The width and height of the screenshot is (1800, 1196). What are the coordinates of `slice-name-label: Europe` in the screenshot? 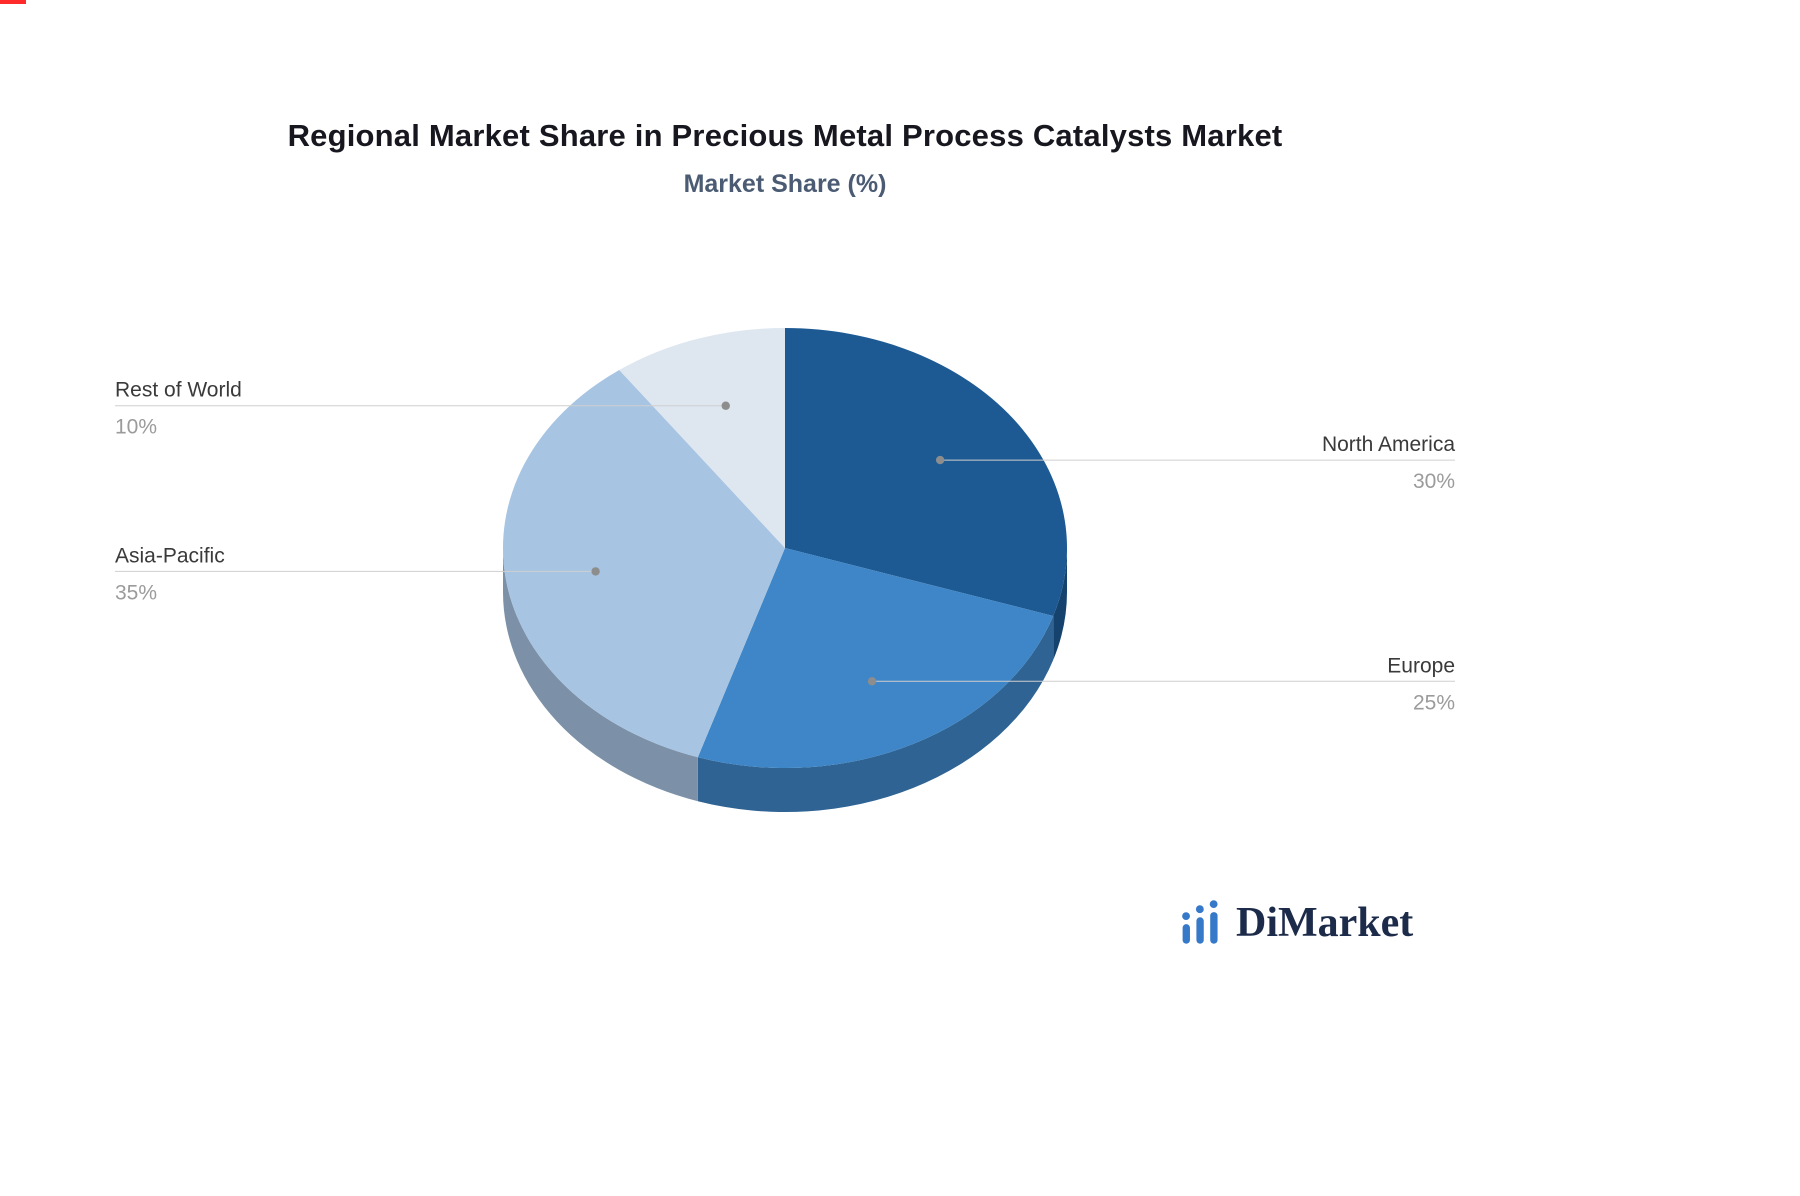 It's located at (1421, 665).